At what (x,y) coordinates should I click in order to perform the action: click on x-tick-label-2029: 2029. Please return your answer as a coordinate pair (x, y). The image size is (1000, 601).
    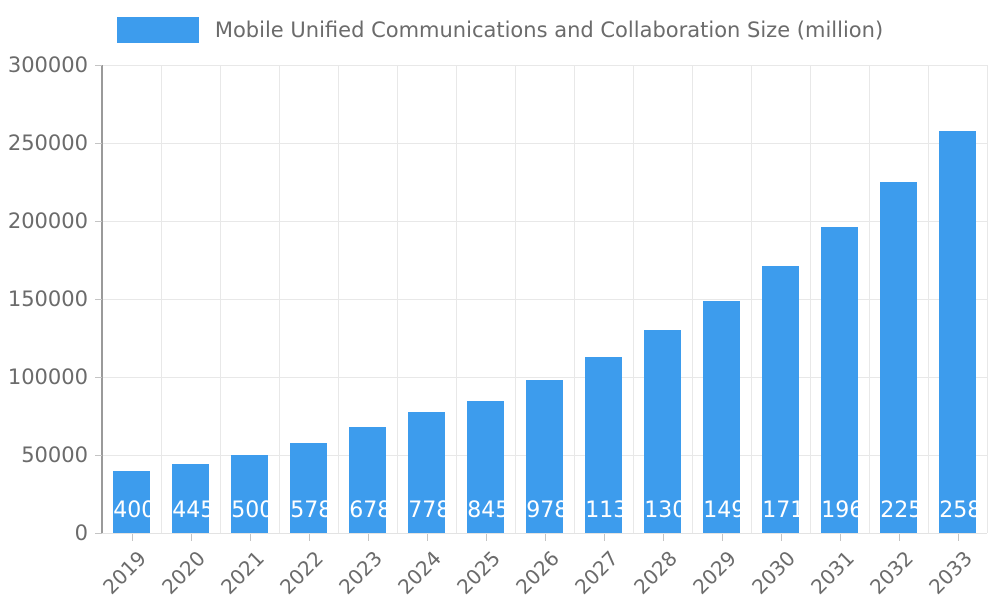
    Looking at the image, I should click on (714, 572).